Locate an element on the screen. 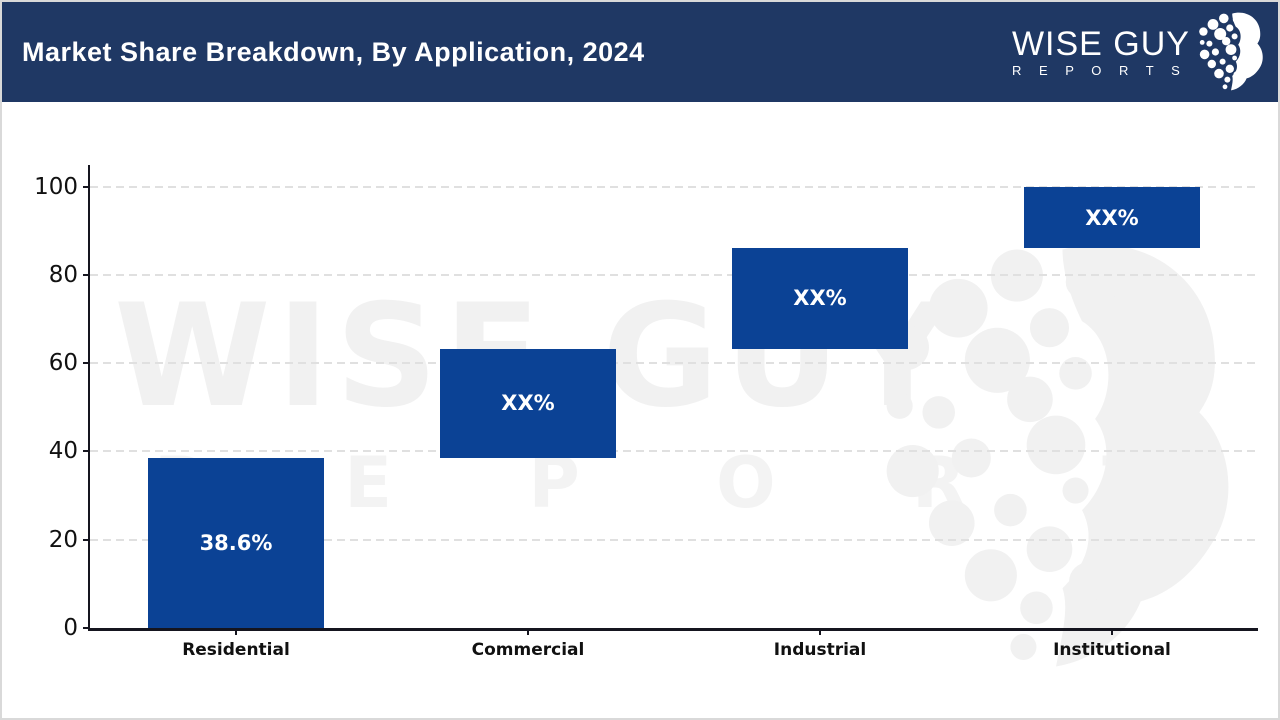  x-tick-residential is located at coordinates (236, 631).